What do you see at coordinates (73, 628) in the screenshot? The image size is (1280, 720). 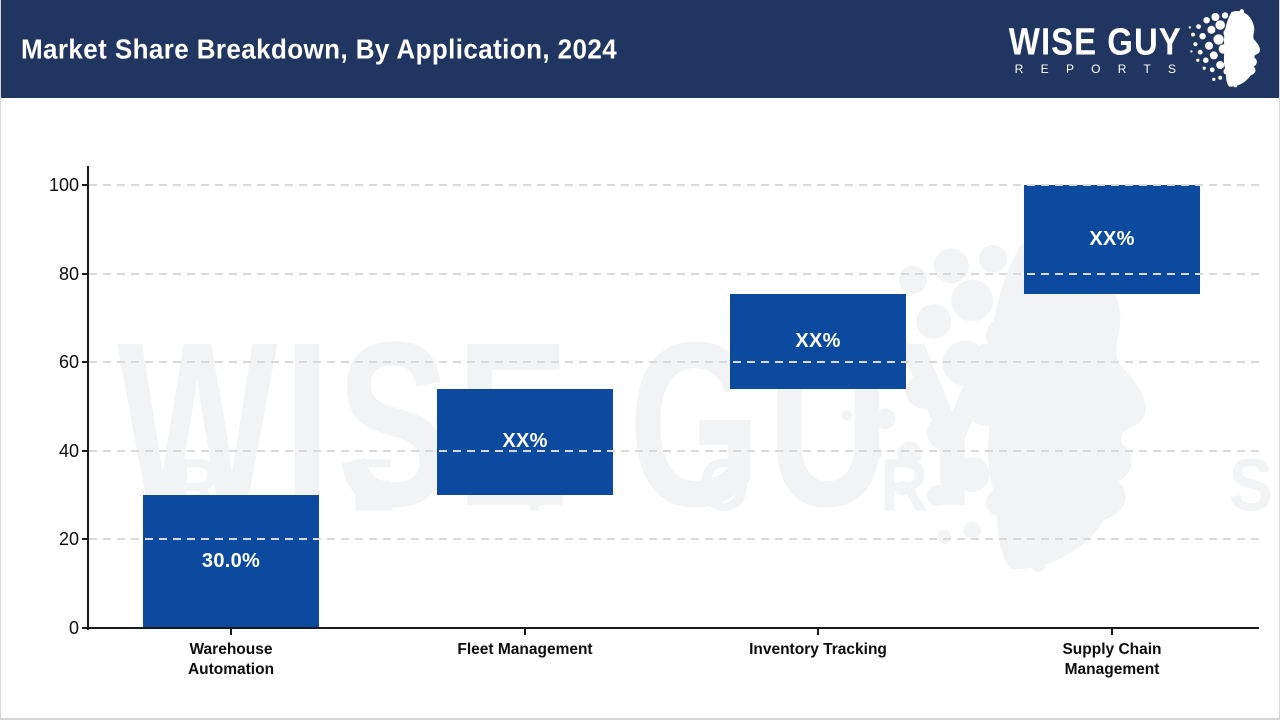 I see `y-tick-label-0: 0` at bounding box center [73, 628].